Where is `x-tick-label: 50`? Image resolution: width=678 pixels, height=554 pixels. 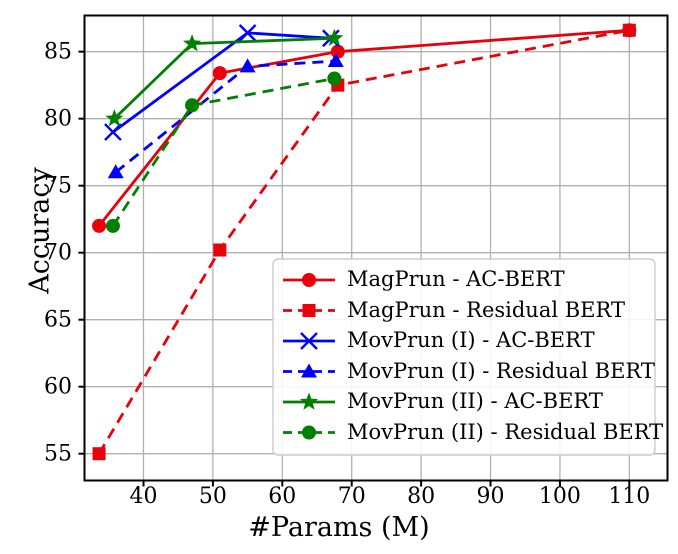 x-tick-label: 50 is located at coordinates (212, 496).